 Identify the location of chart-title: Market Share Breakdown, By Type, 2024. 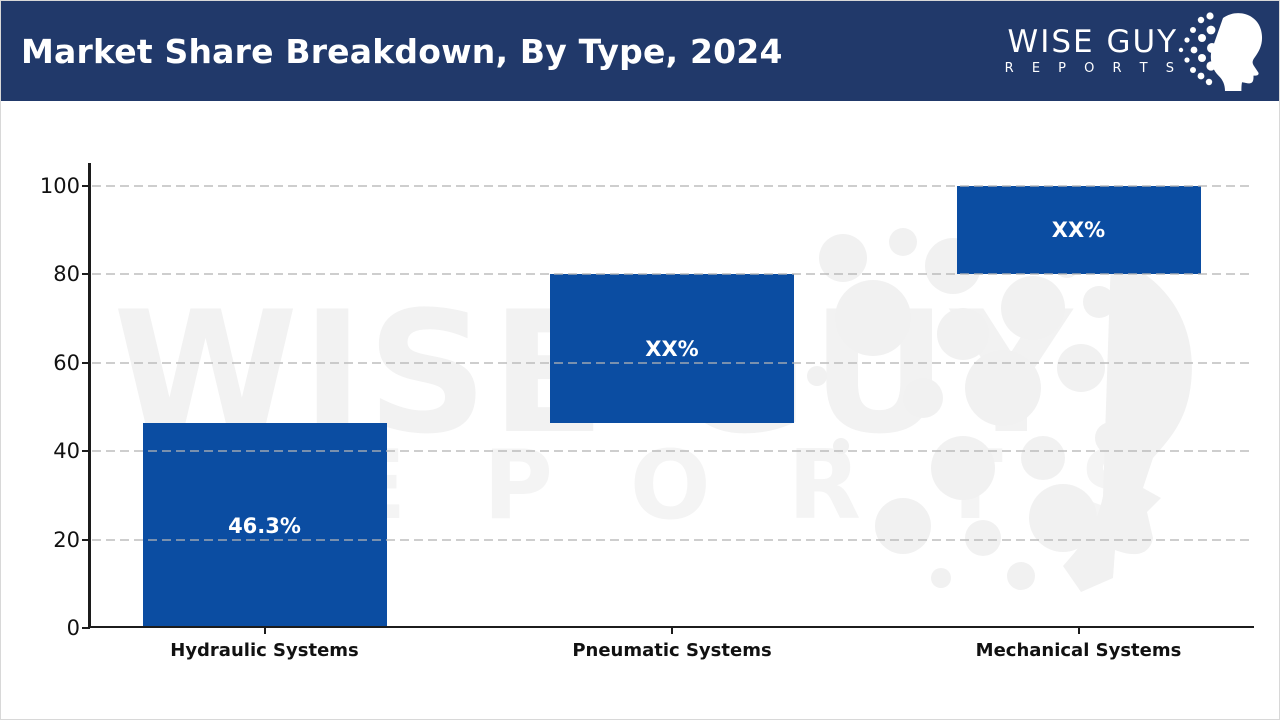
(402, 51).